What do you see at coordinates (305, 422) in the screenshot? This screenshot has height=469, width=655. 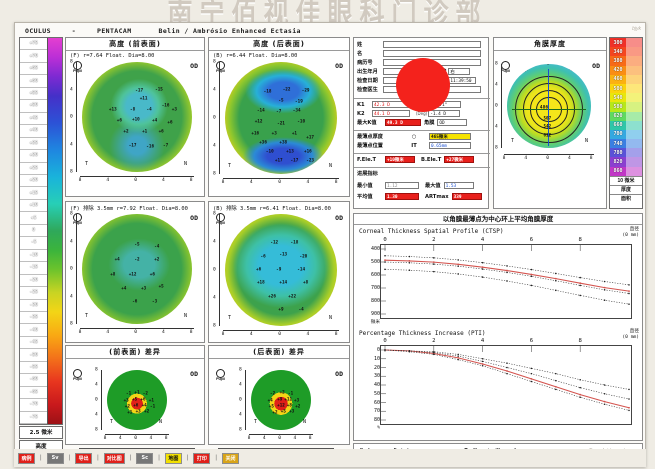 I see `nasal-label: N` at bounding box center [305, 422].